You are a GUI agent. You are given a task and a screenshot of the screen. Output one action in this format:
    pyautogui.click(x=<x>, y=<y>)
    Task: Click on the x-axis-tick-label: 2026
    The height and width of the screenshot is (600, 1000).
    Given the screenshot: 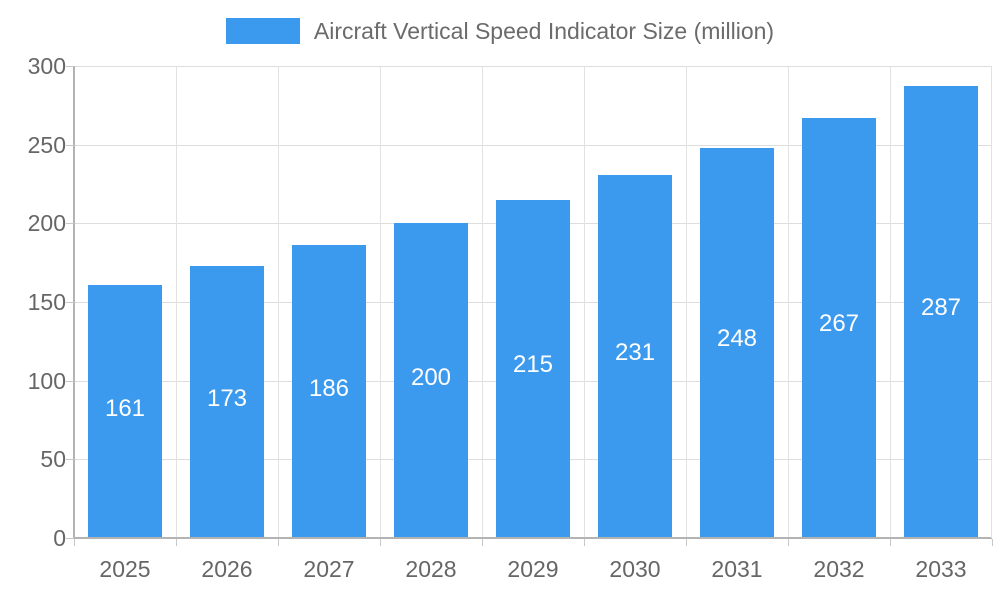 What is the action you would take?
    pyautogui.click(x=227, y=569)
    